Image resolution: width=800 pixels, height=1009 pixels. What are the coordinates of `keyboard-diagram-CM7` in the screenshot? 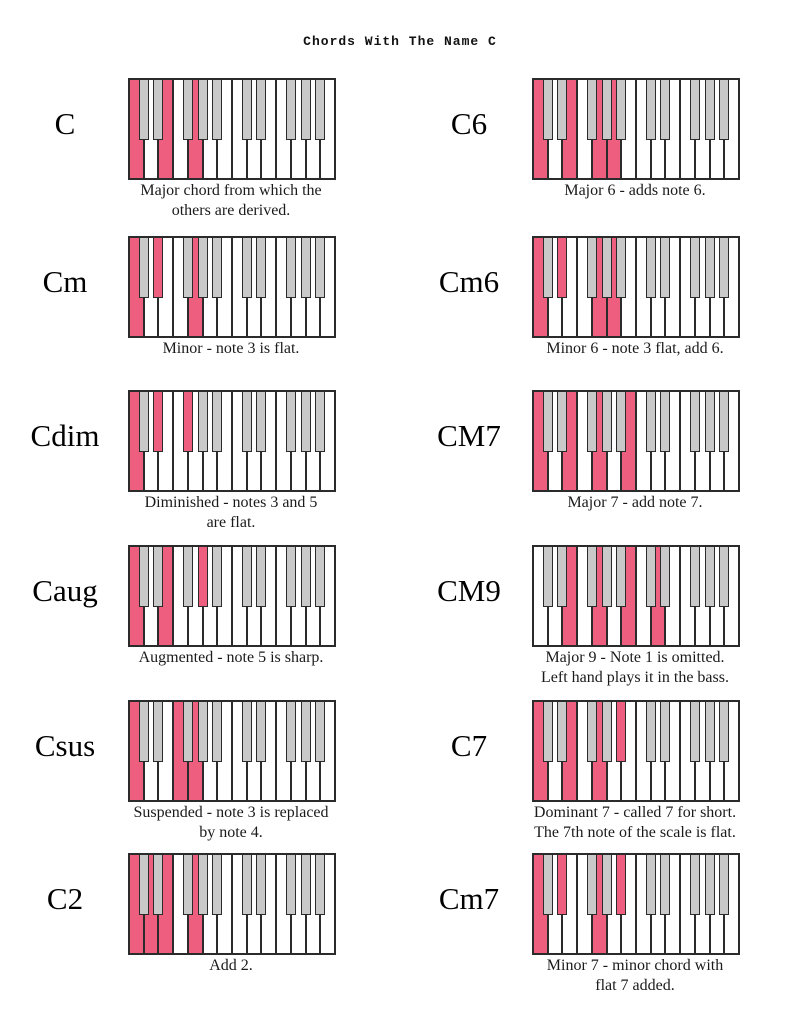 It's located at (636, 441).